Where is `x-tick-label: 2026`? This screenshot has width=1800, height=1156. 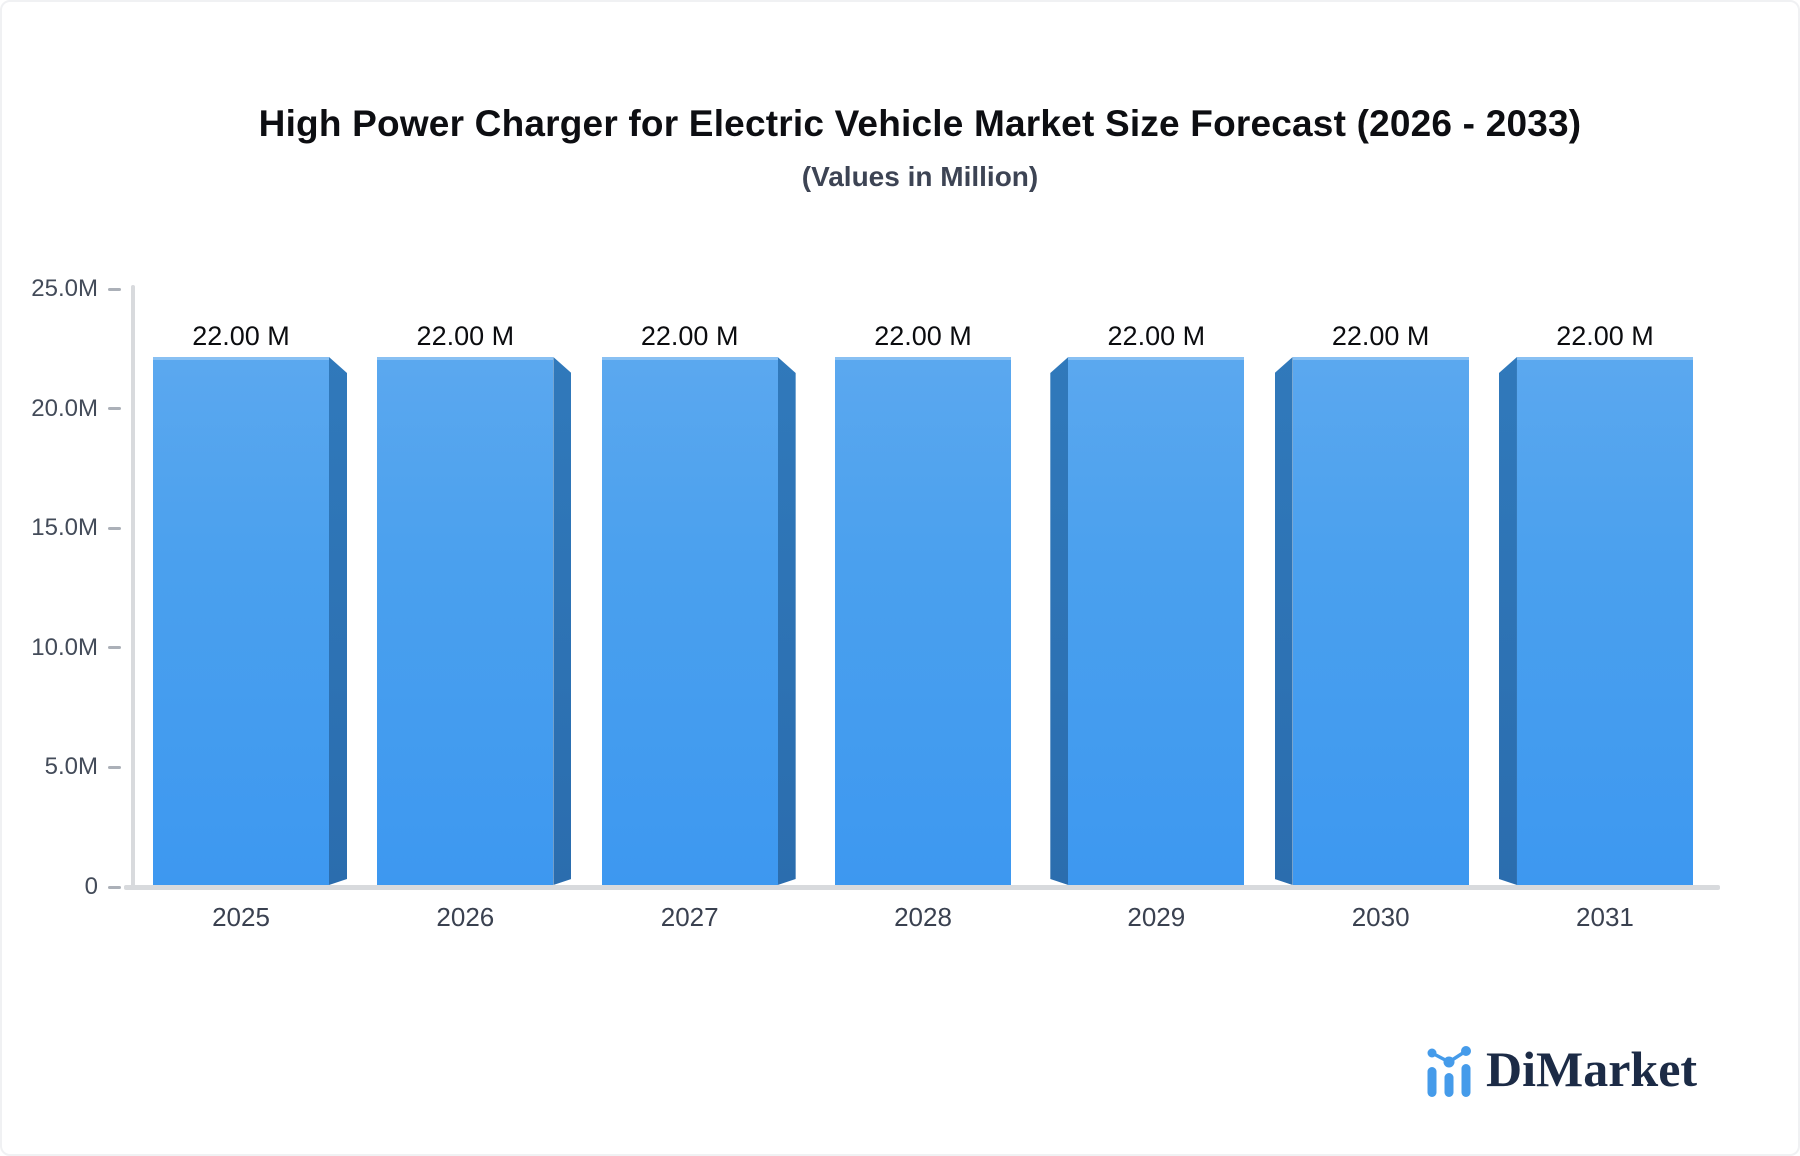
x-tick-label: 2026 is located at coordinates (465, 917).